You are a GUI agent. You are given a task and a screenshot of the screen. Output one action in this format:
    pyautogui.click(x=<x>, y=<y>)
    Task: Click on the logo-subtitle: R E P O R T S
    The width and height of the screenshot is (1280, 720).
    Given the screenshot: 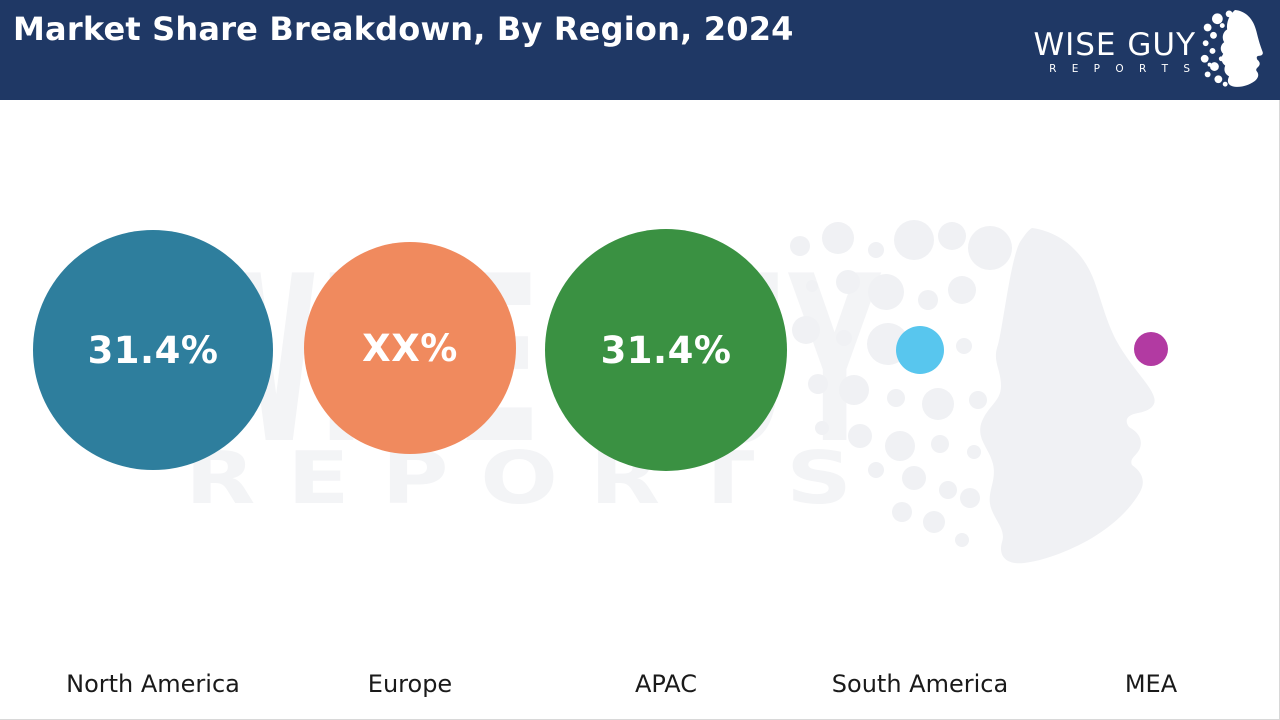 What is the action you would take?
    pyautogui.click(x=1122, y=68)
    